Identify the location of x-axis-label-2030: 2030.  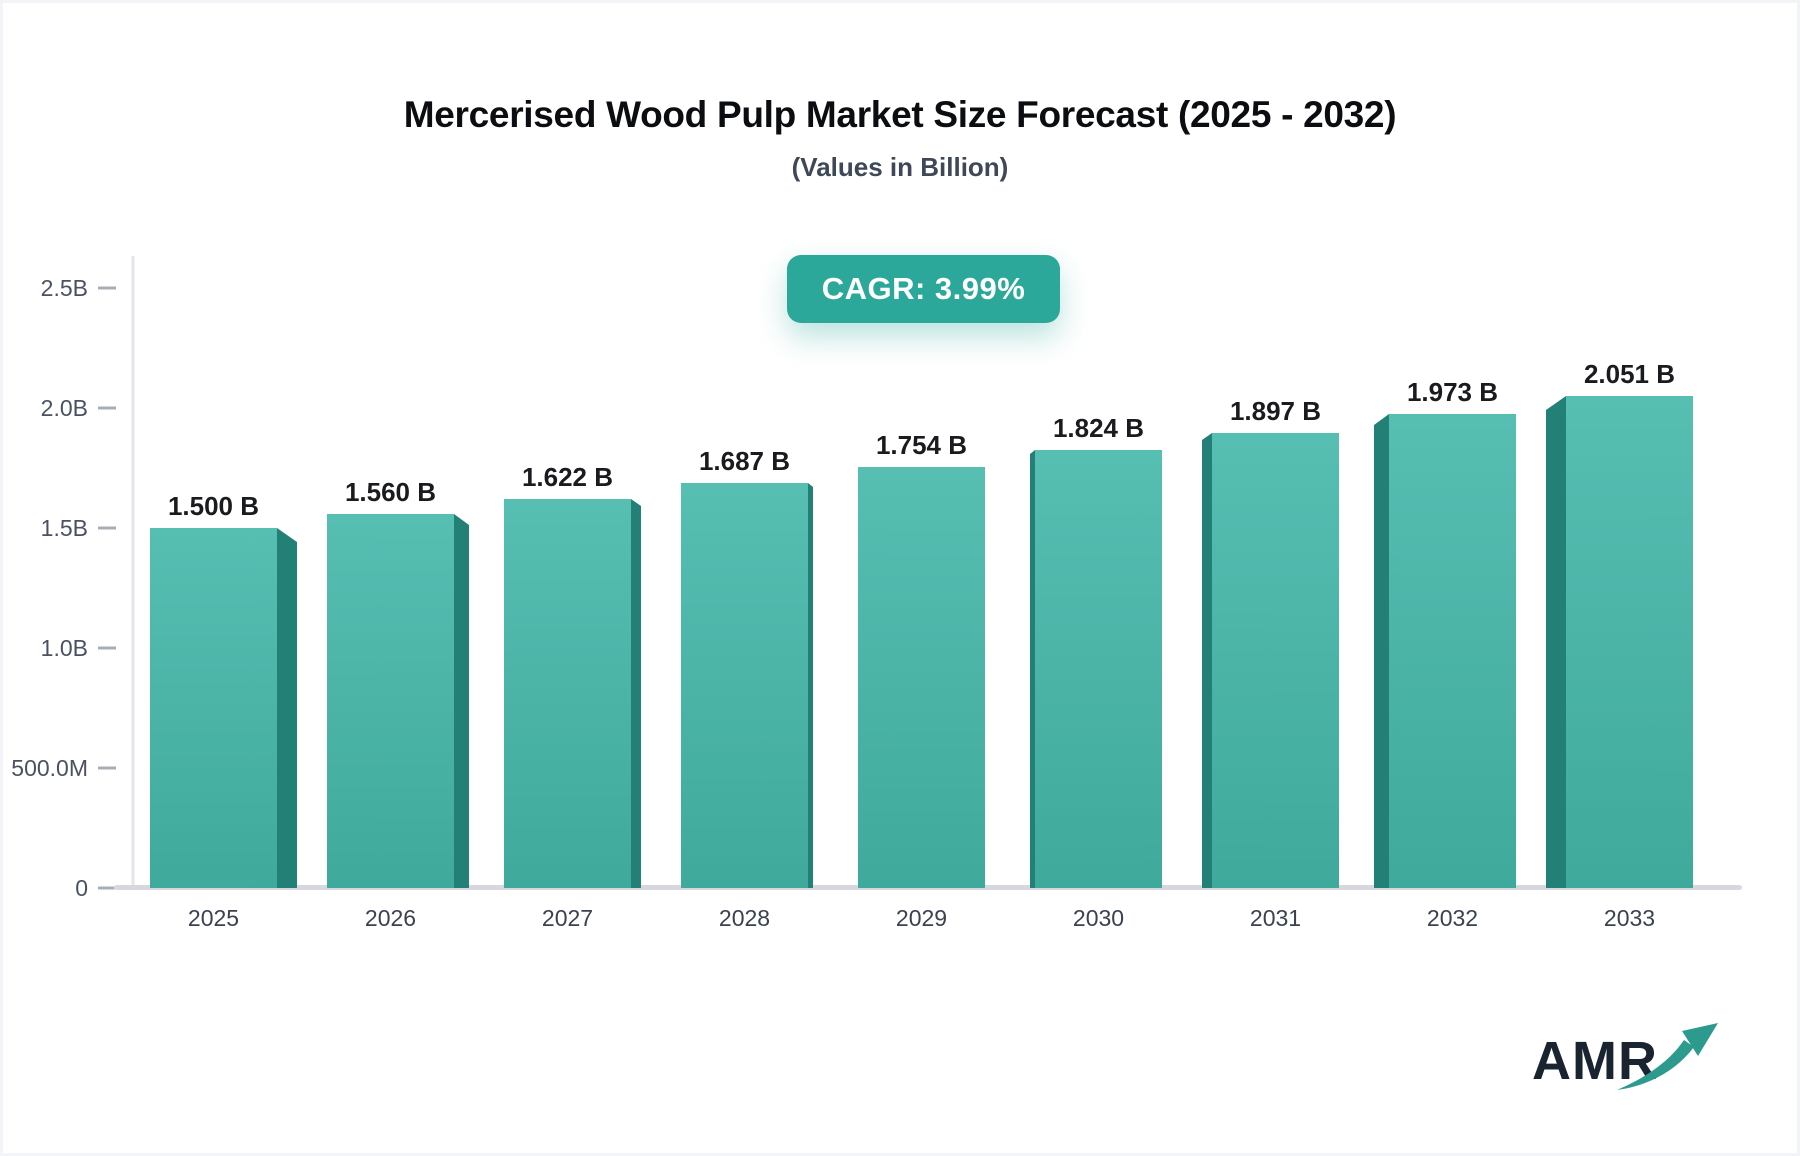
(1098, 918).